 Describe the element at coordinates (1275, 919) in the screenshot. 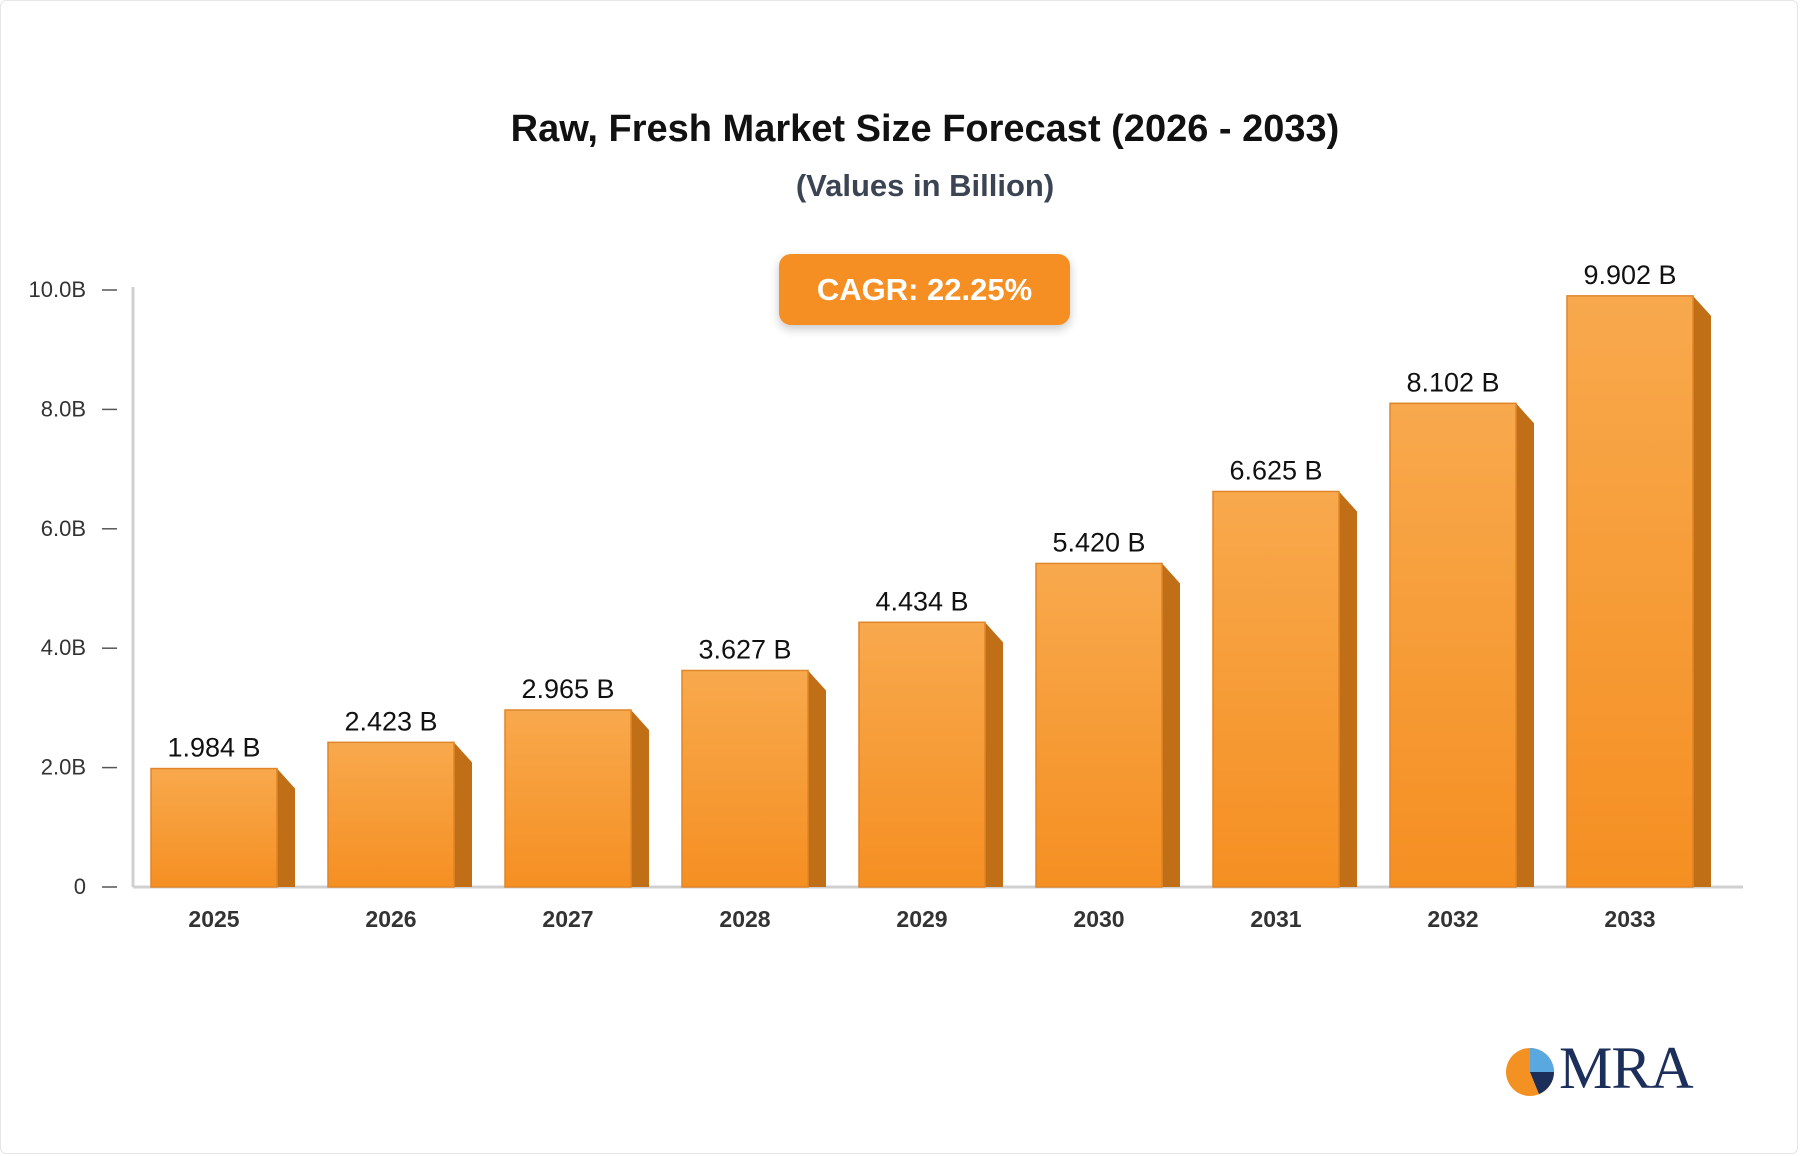

I see `x-tick-label: 2031` at that location.